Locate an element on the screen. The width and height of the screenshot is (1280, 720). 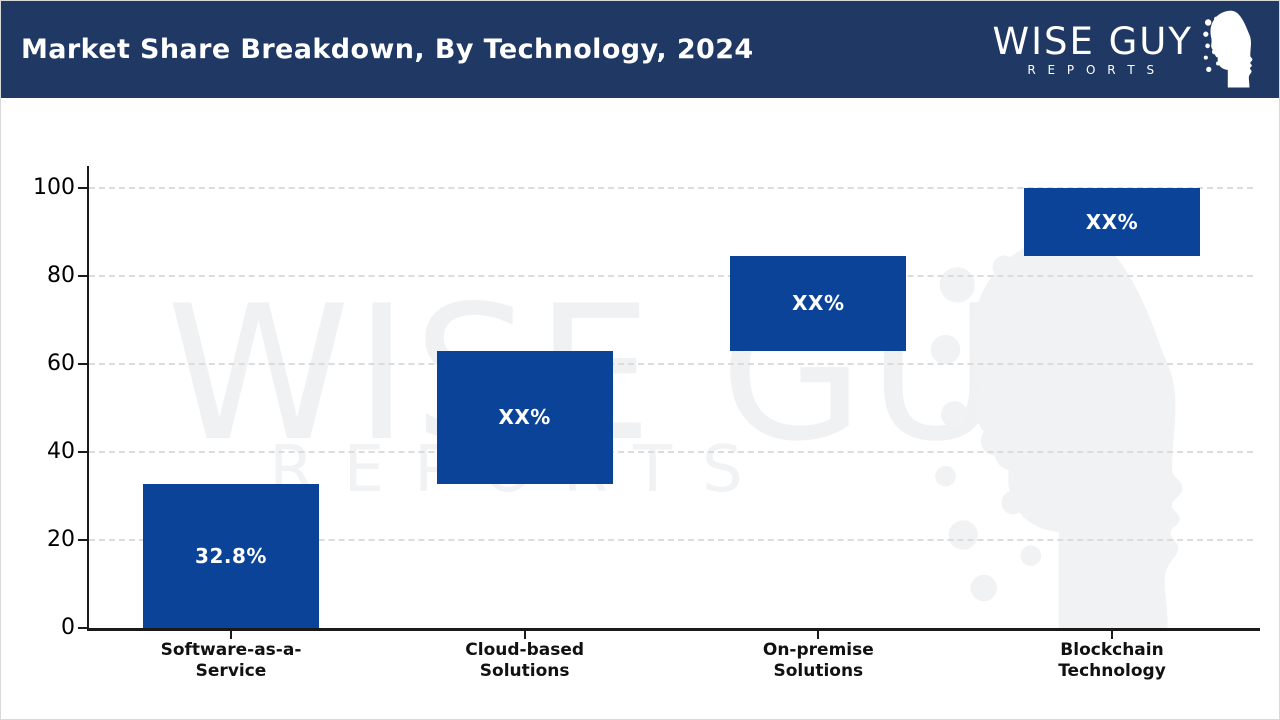
y-tick-label-40: 40 is located at coordinates (61, 451).